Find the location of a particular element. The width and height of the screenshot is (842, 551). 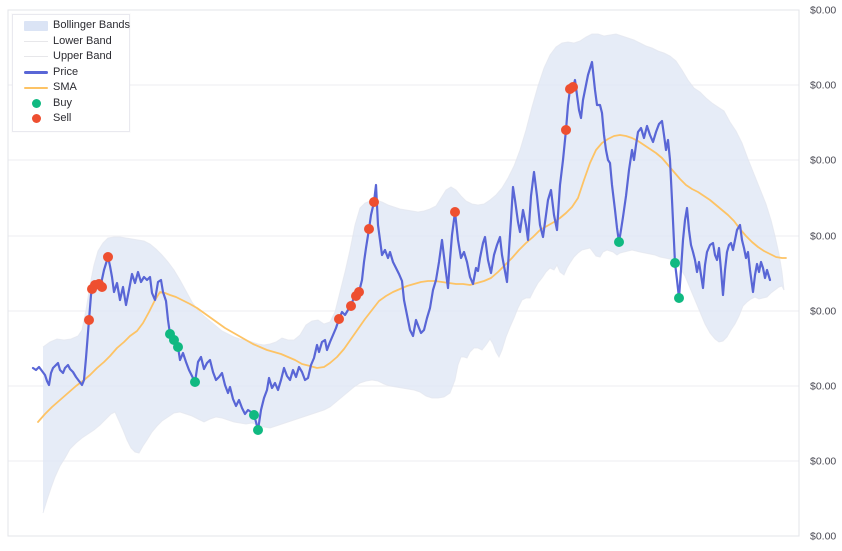

price-line-swatch-icon is located at coordinates (36, 72).